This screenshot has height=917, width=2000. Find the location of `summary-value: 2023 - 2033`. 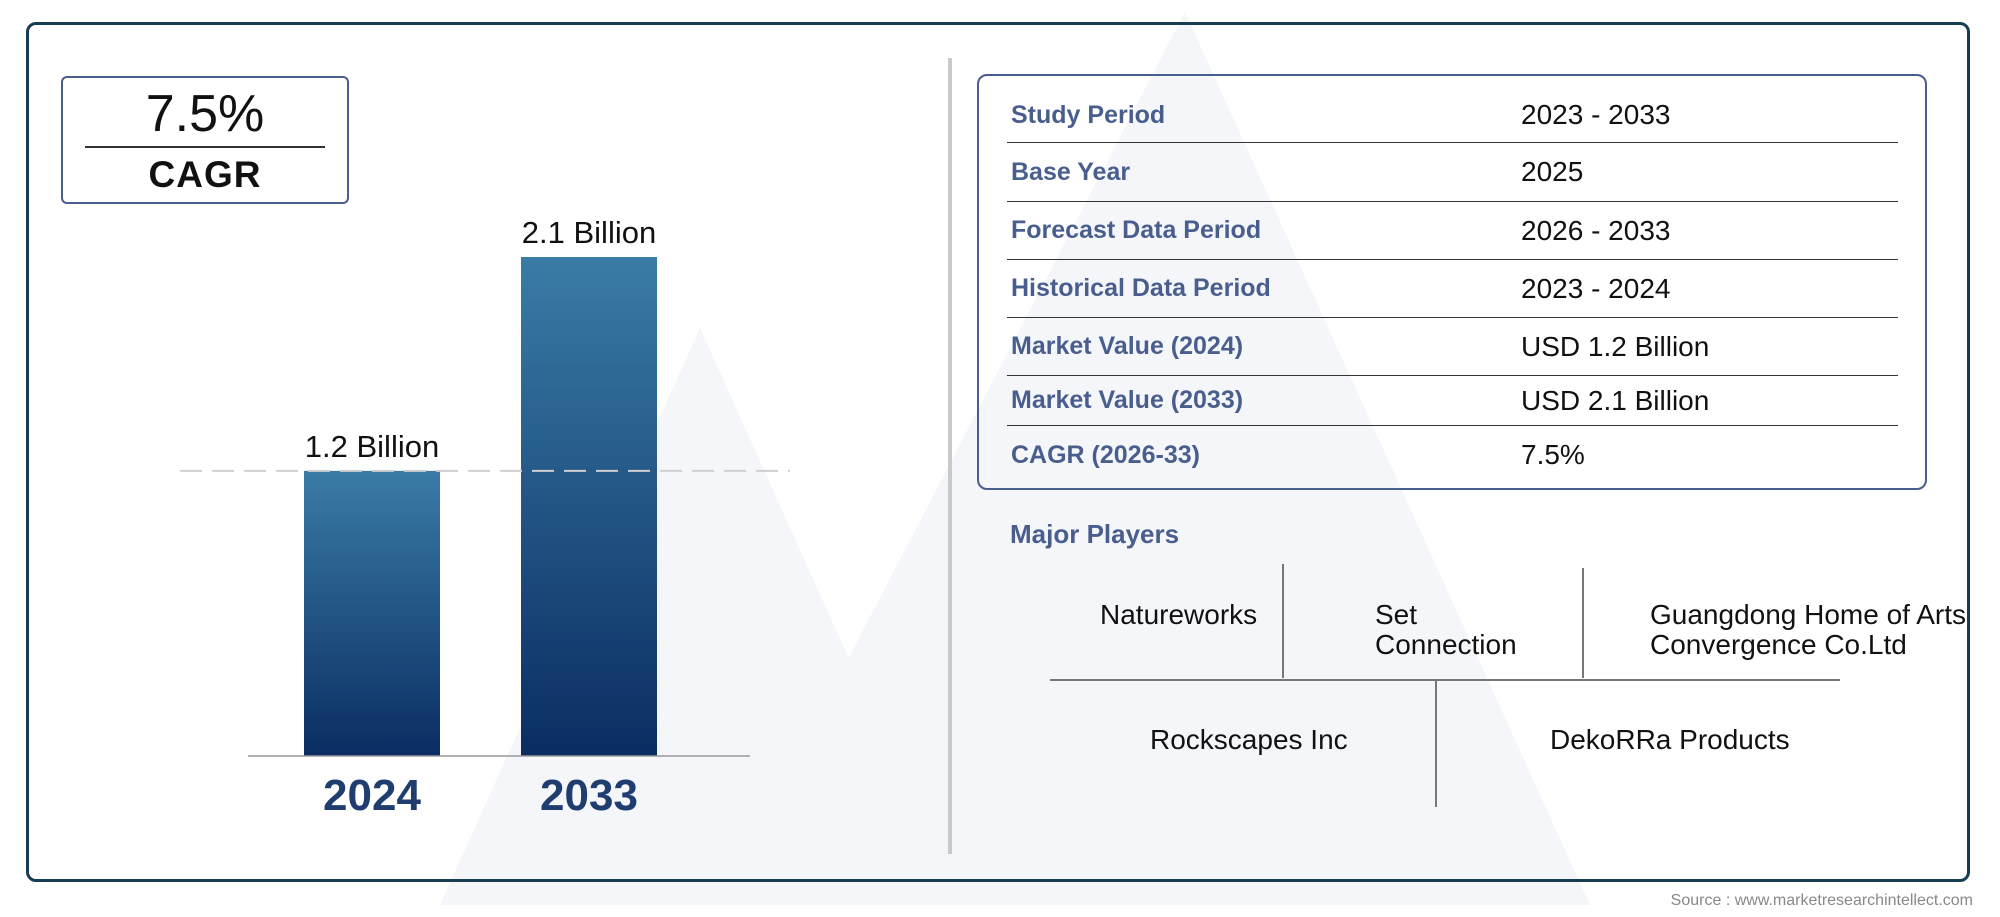

summary-value: 2023 - 2033 is located at coordinates (1596, 114).